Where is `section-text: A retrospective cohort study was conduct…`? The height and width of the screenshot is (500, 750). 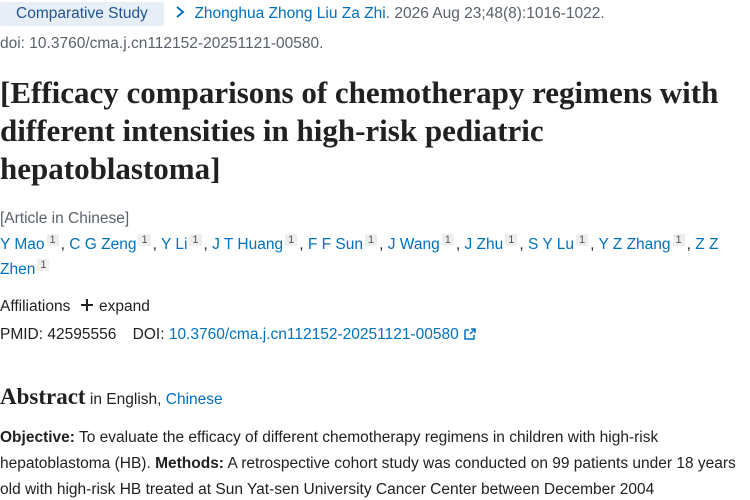
section-text: A retrospective cohort study was conduct… is located at coordinates (368, 476).